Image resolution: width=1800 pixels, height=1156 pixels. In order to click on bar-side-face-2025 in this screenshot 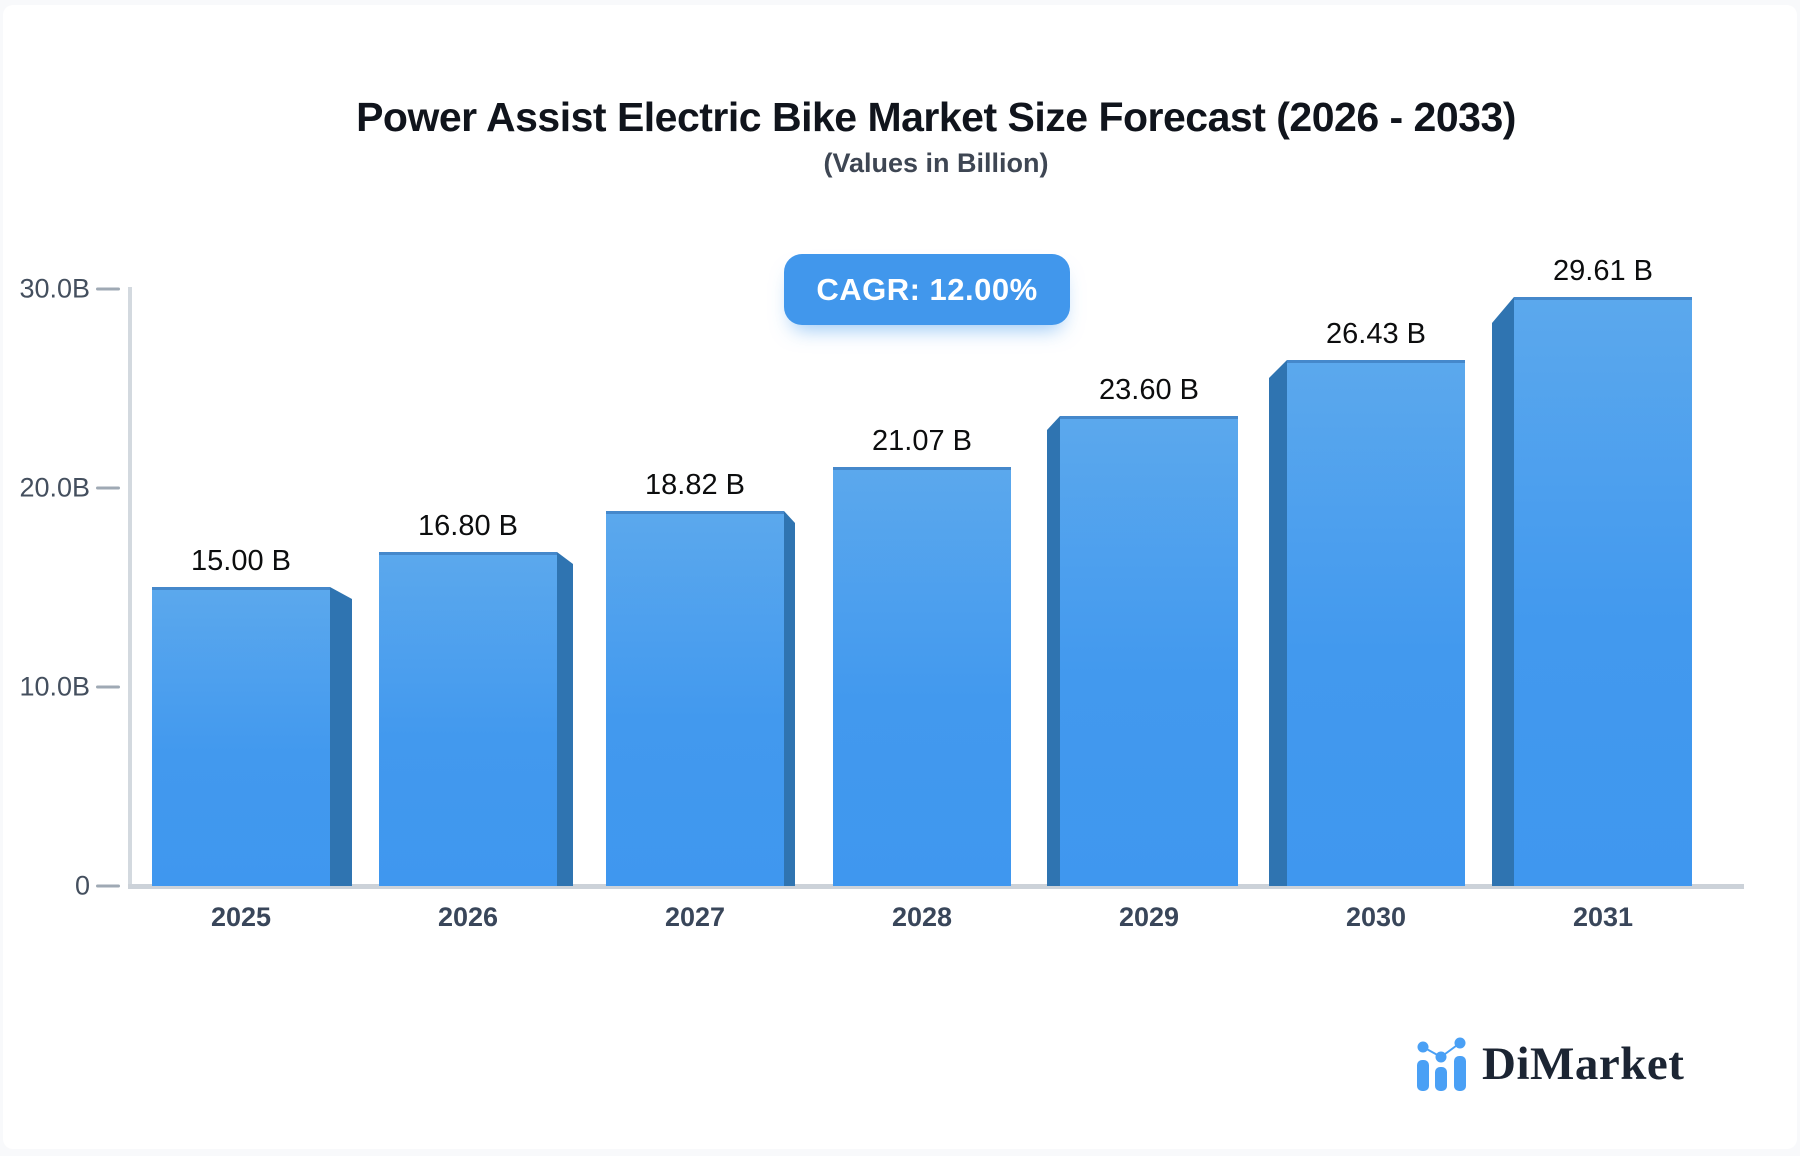, I will do `click(341, 736)`.